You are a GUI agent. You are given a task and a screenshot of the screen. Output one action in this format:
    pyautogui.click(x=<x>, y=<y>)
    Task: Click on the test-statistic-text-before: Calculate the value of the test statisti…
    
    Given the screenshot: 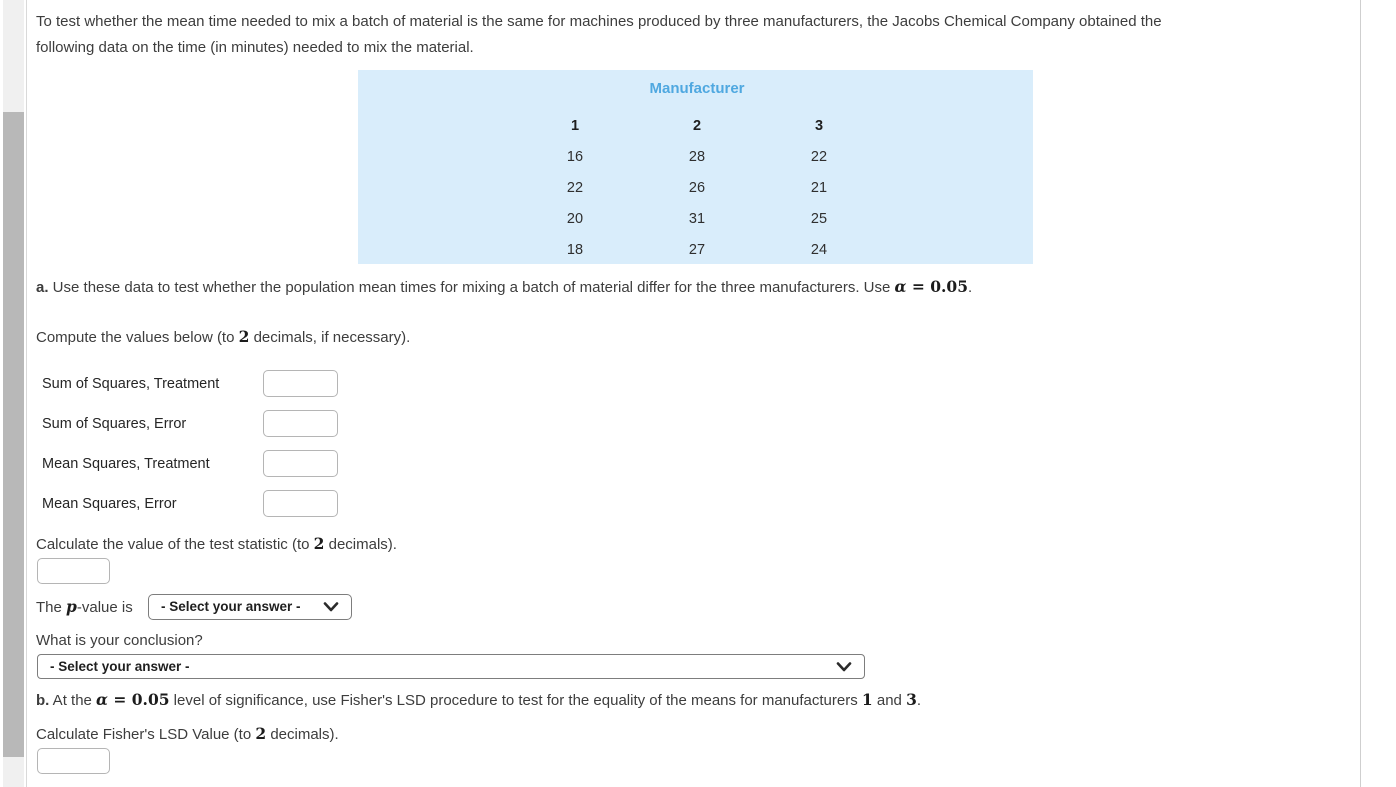 What is the action you would take?
    pyautogui.click(x=175, y=544)
    